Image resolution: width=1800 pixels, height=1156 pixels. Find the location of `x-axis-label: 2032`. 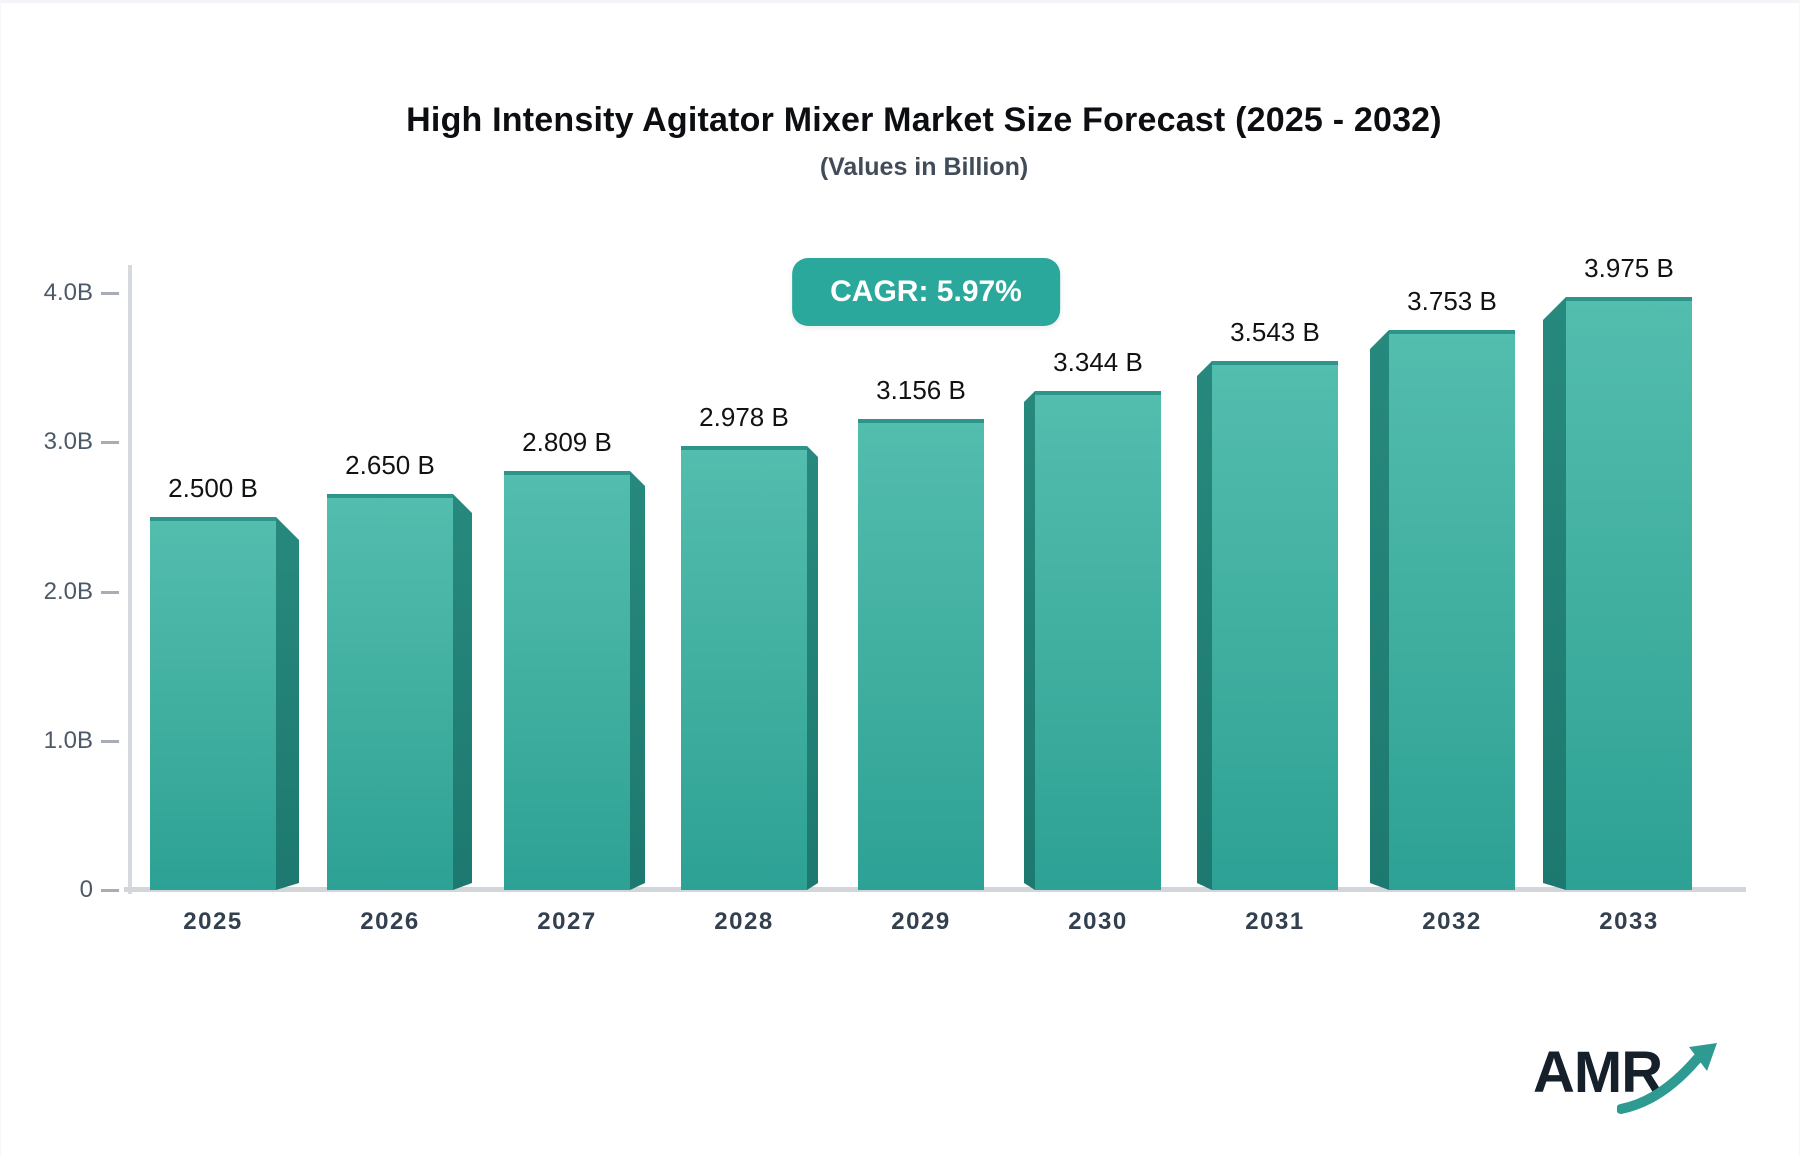

x-axis-label: 2032 is located at coordinates (1452, 921).